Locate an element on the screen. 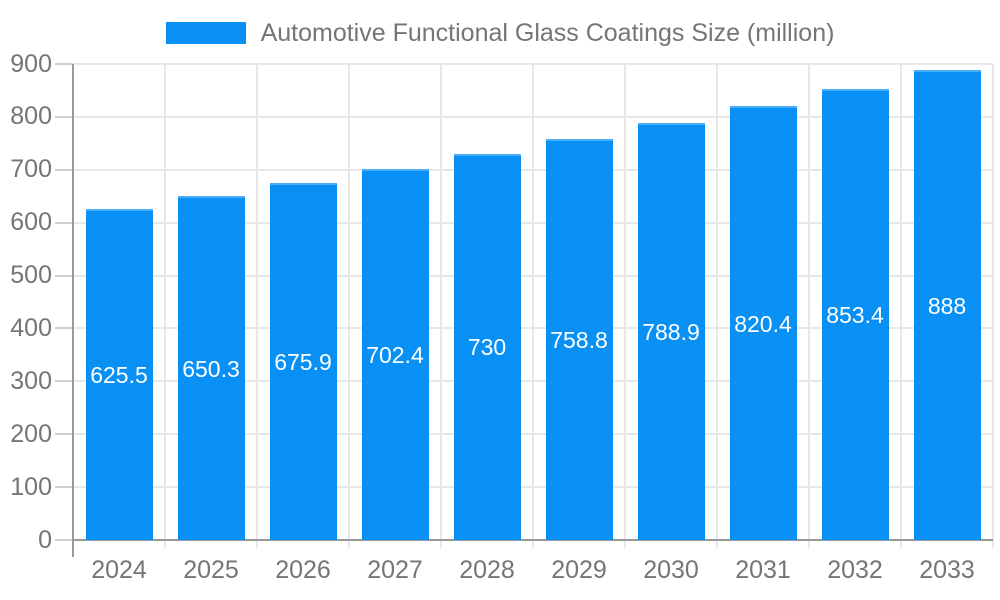  bar: 888 is located at coordinates (947, 305).